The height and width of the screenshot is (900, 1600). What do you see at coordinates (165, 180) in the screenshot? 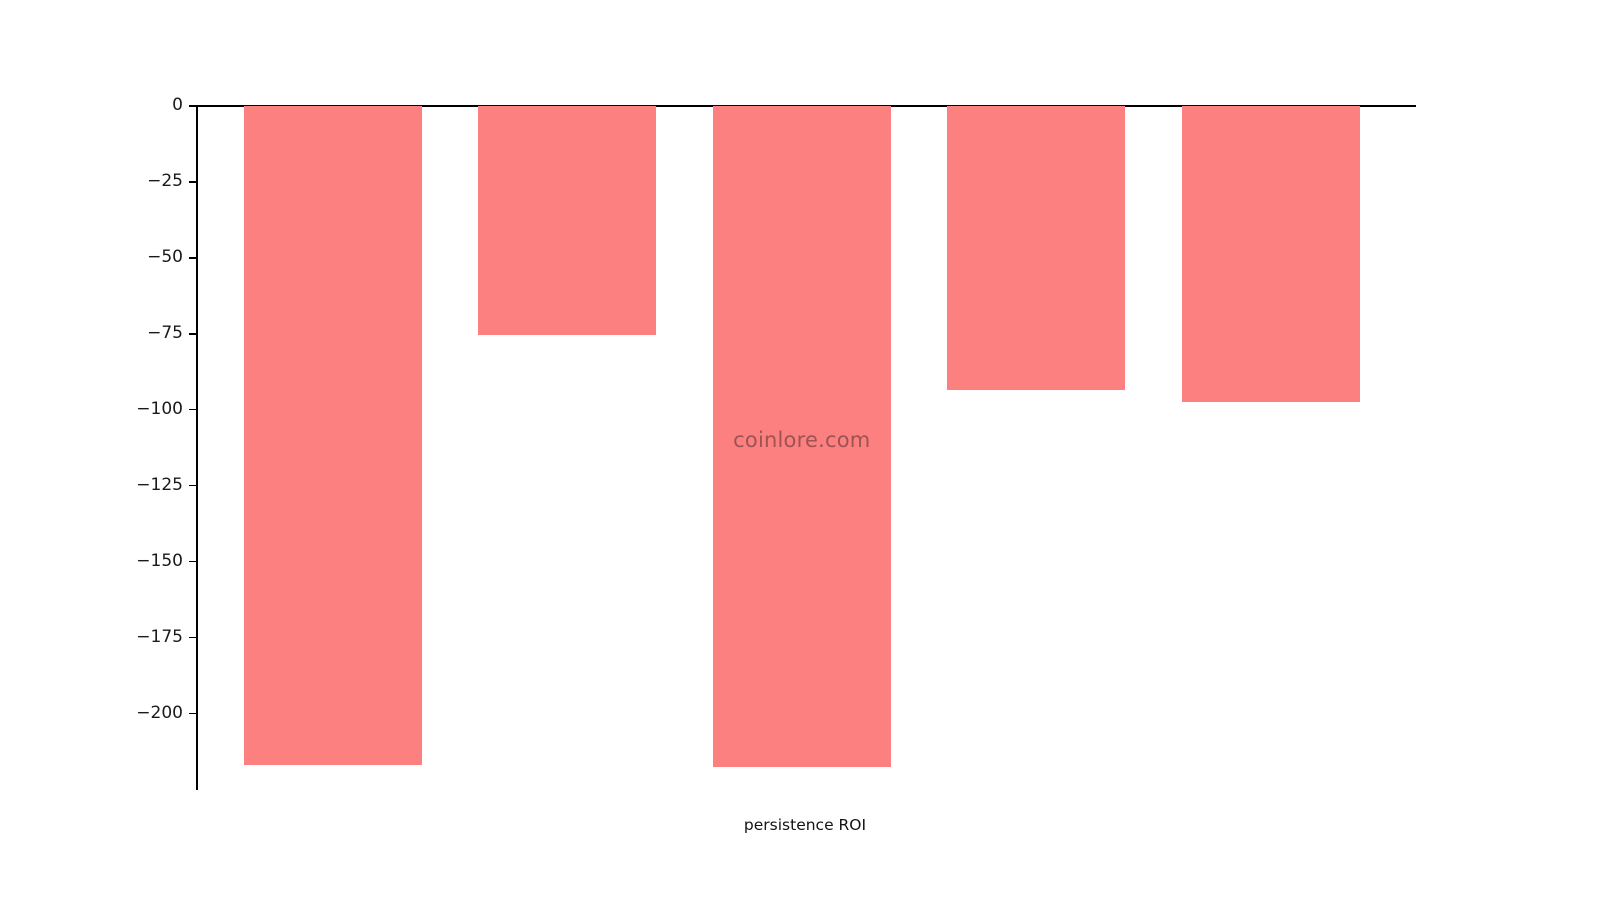
I see `y-tick-label: −25` at bounding box center [165, 180].